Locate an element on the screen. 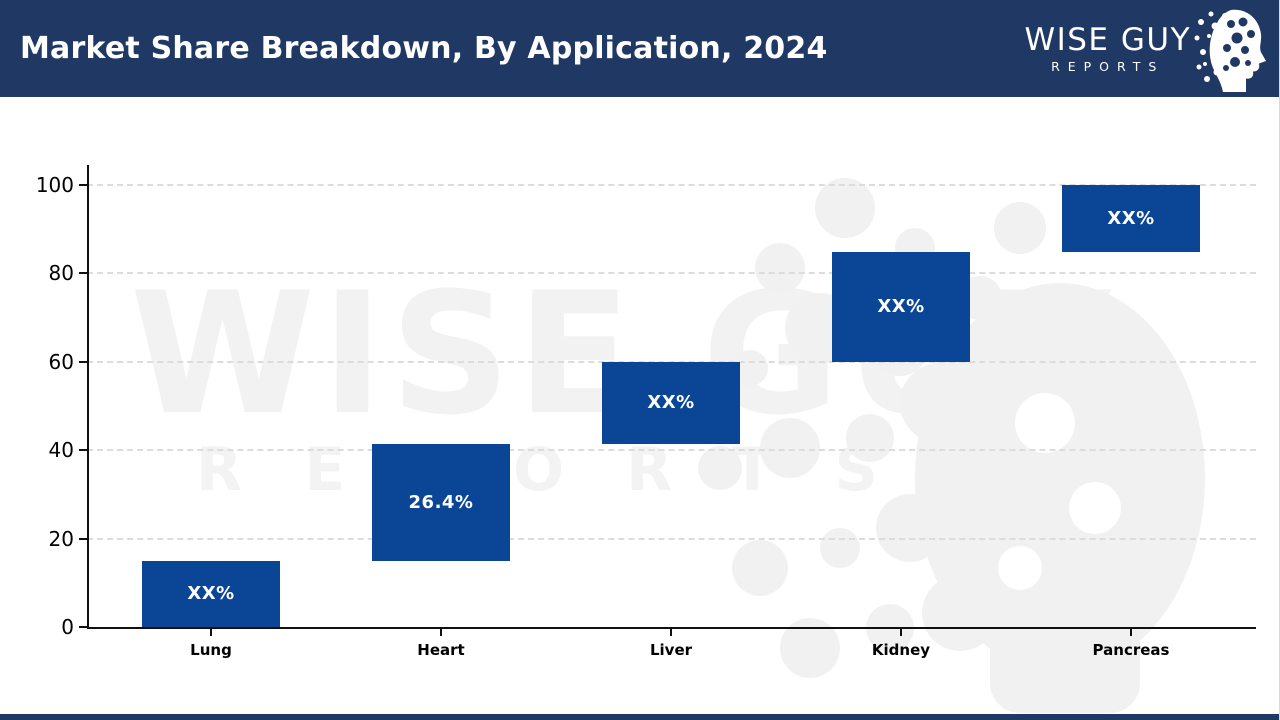 The width and height of the screenshot is (1280, 720). y-tick-label: 100 is located at coordinates (54, 185).